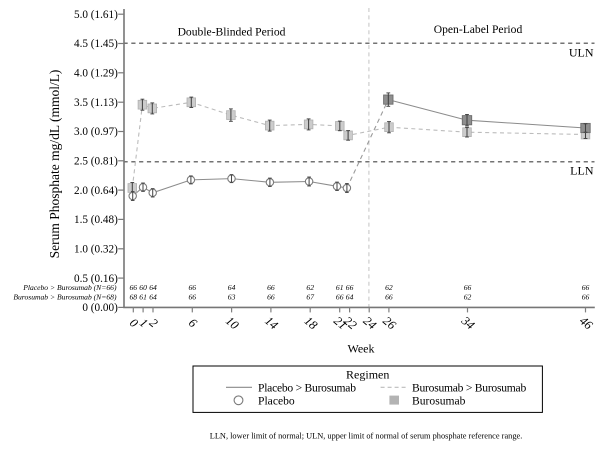 The image size is (605, 449). I want to click on svg-text: Open-Label Period, so click(478, 29).